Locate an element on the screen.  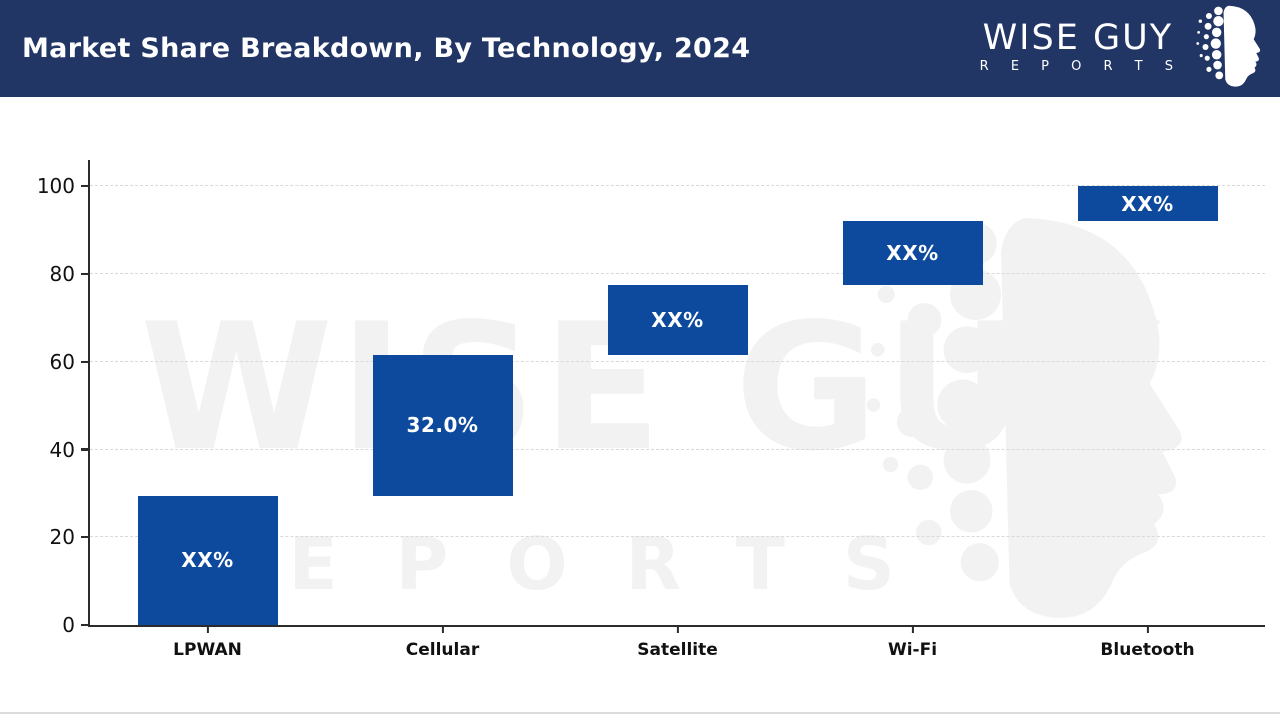
bar-value-label-wi-fi: XX% is located at coordinates (912, 253).